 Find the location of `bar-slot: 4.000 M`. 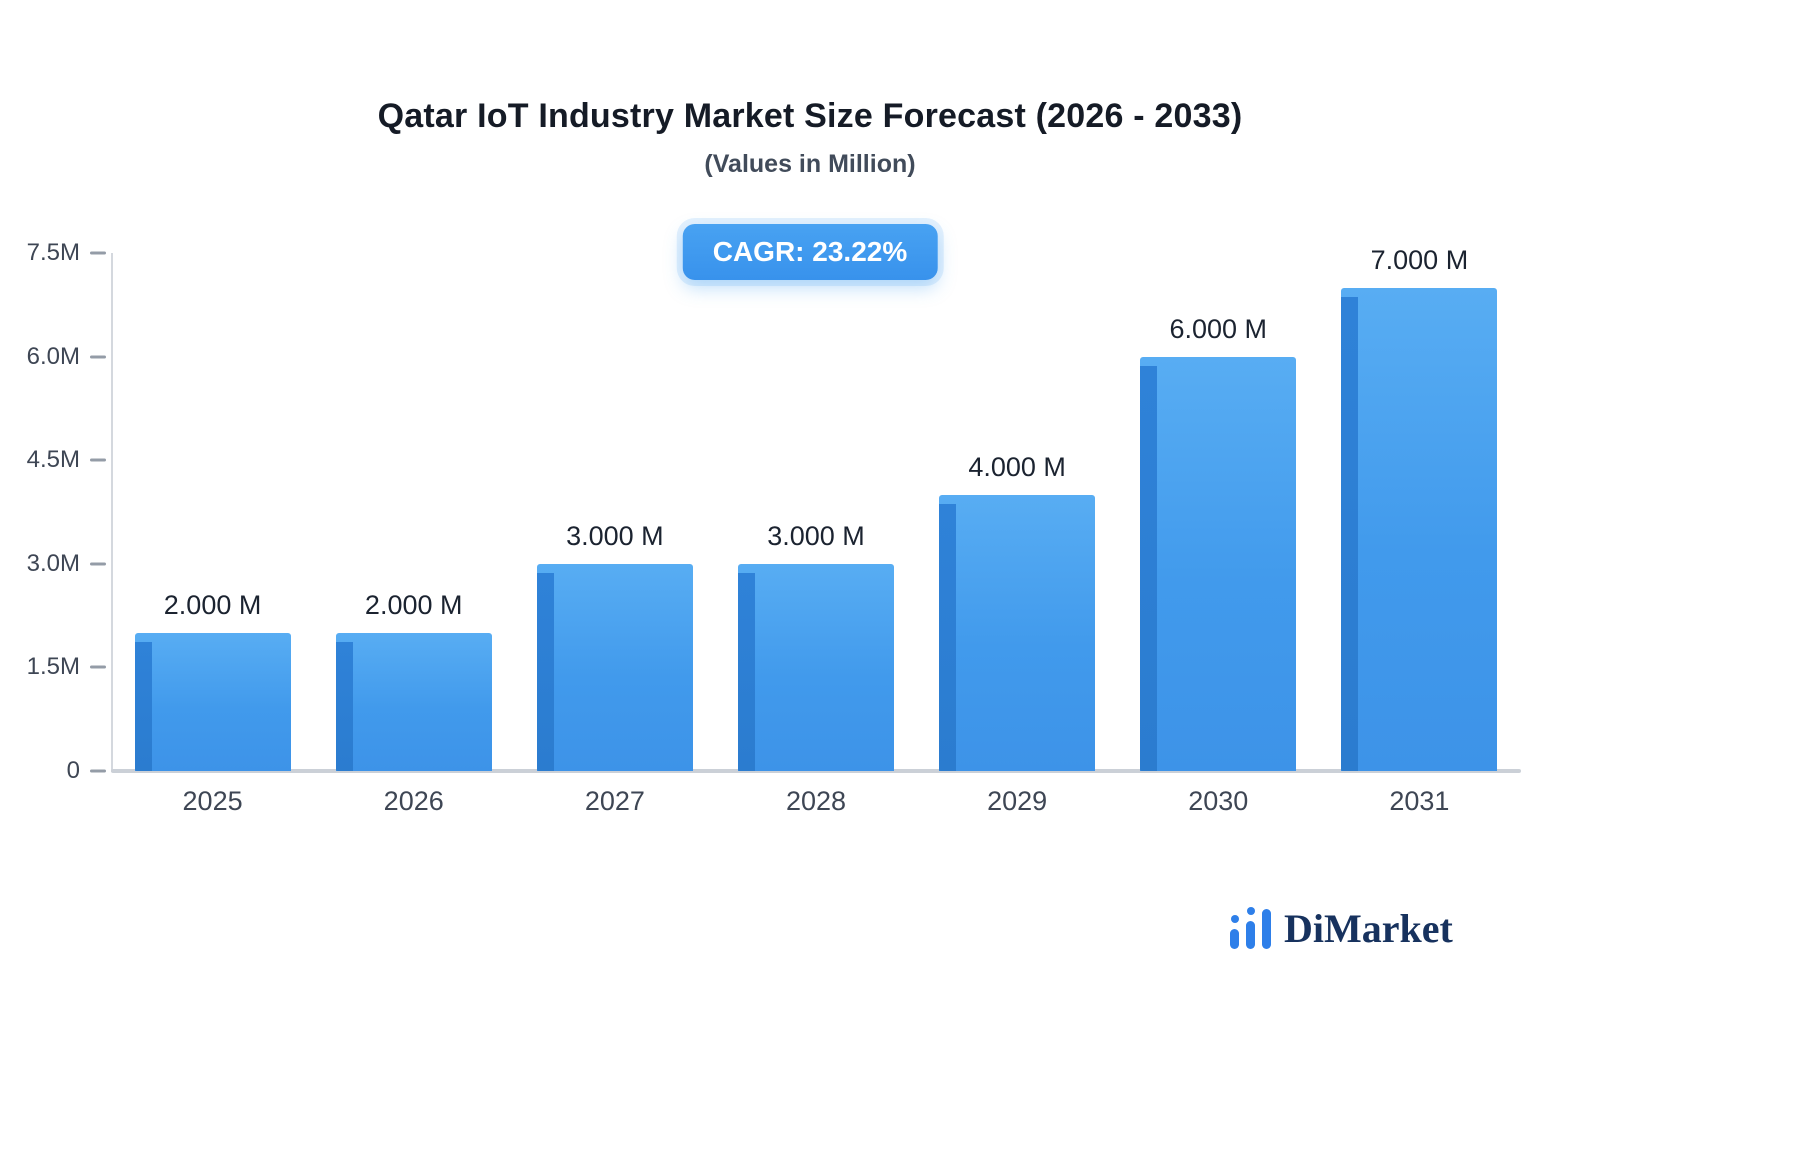

bar-slot: 4.000 M is located at coordinates (1017, 512).